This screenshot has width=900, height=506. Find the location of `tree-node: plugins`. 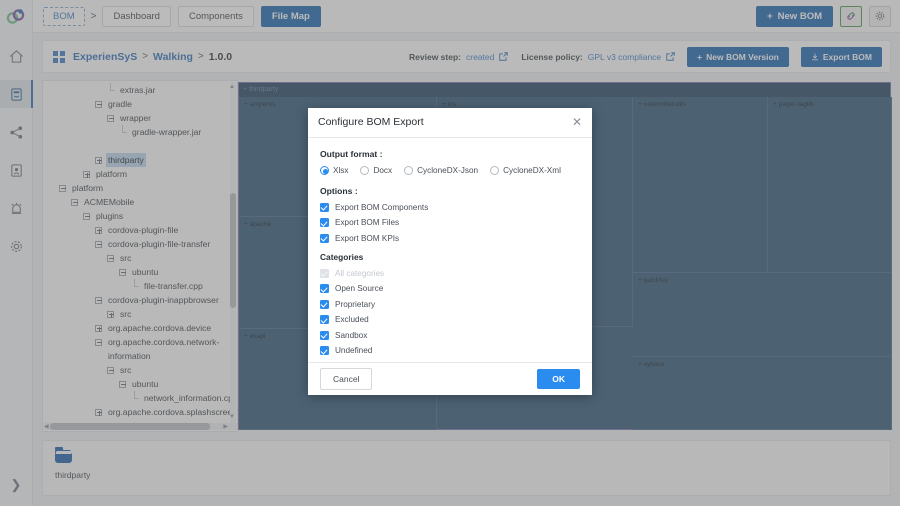

tree-node: plugins is located at coordinates (137, 216).